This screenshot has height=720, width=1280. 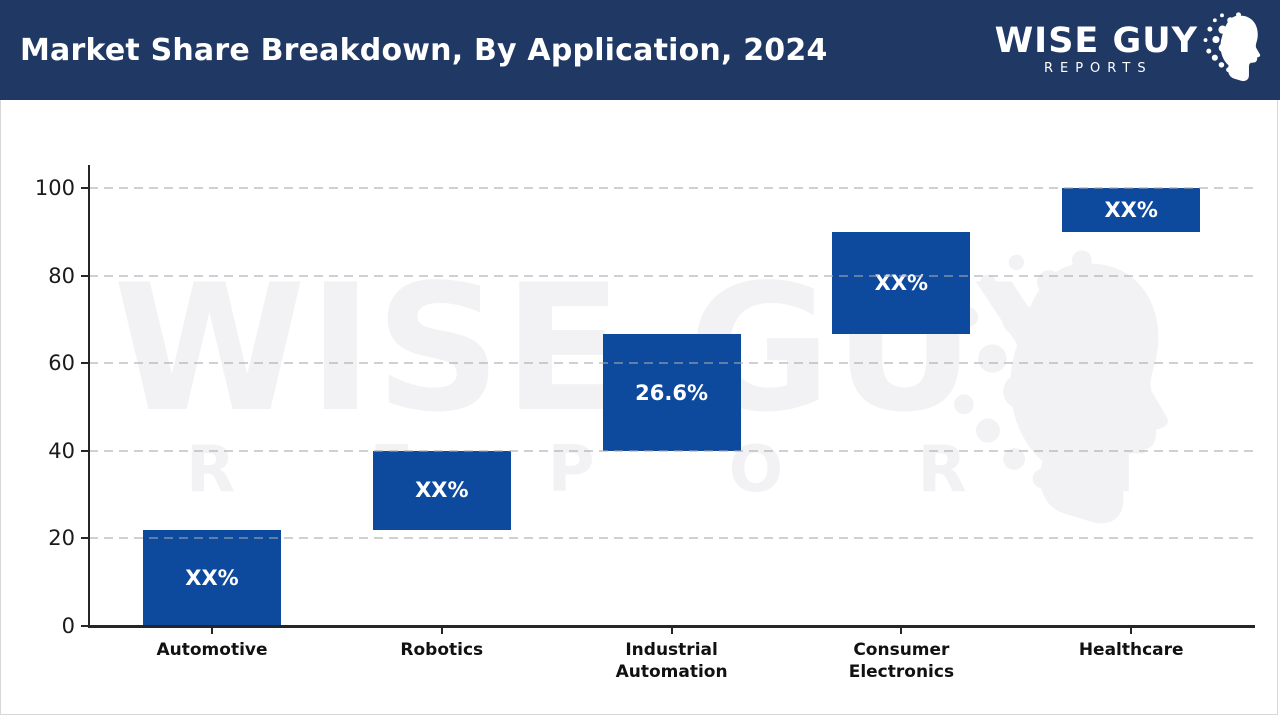 What do you see at coordinates (671, 661) in the screenshot?
I see `x-category-label: Industrial Automation` at bounding box center [671, 661].